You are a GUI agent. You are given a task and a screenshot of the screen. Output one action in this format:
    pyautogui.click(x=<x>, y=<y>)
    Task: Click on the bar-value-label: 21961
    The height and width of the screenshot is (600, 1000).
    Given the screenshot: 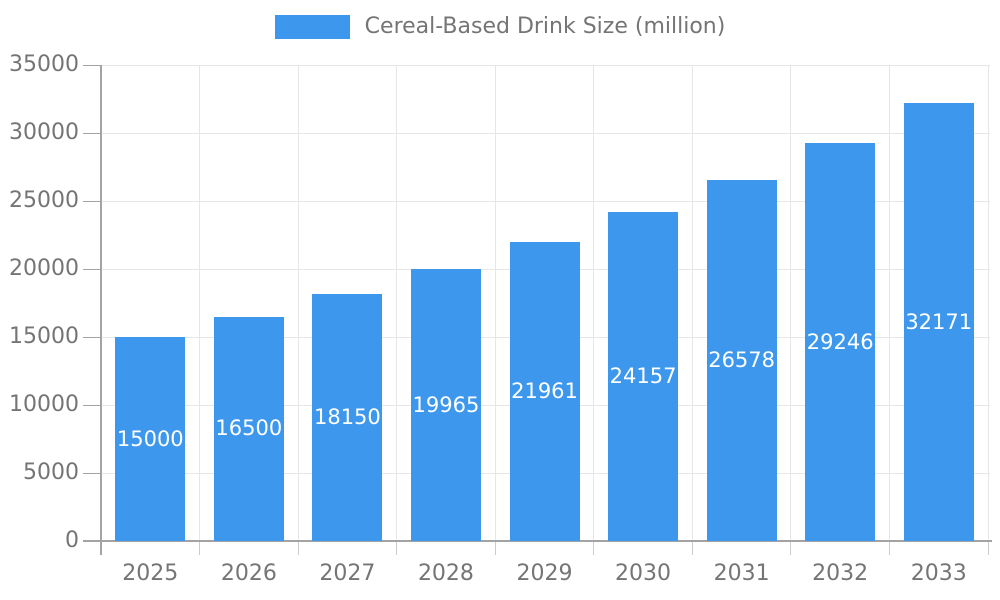 What is the action you would take?
    pyautogui.click(x=544, y=391)
    